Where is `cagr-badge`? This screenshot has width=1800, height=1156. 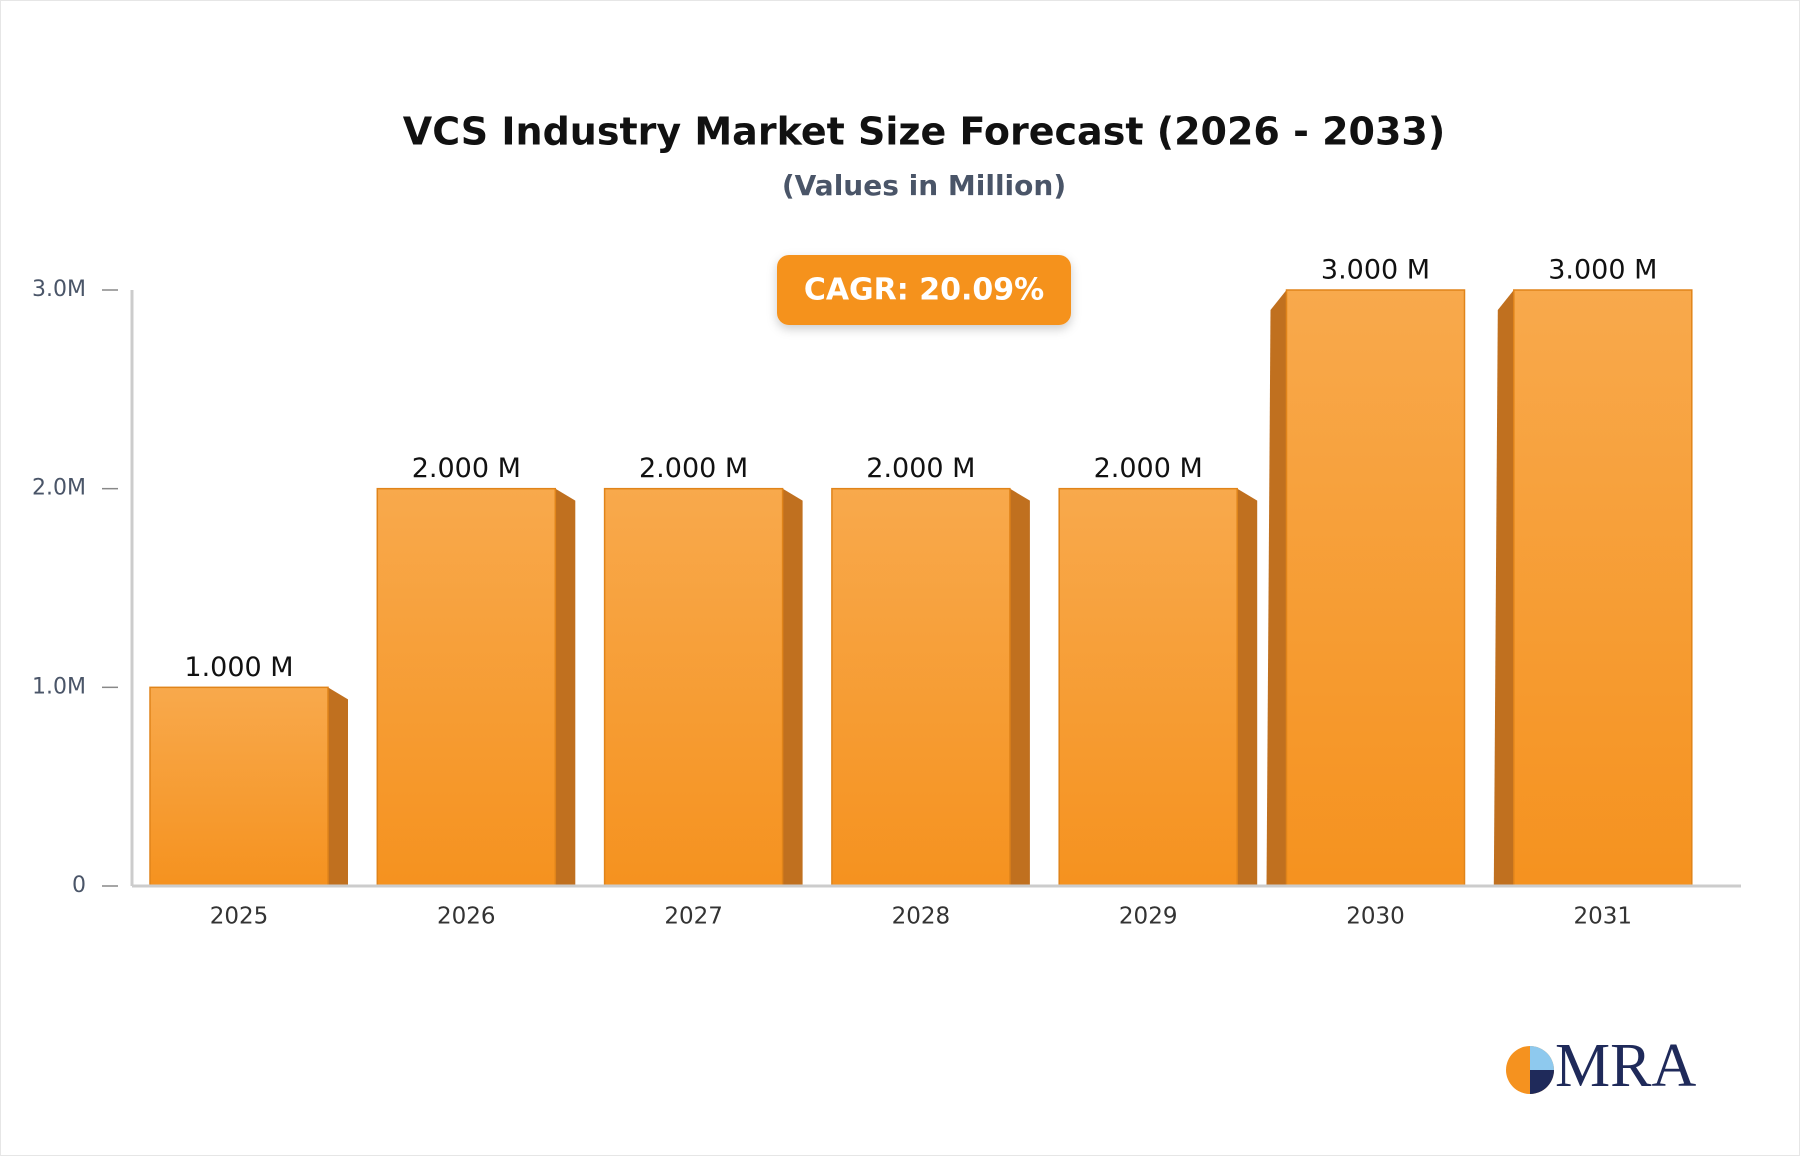
cagr-badge is located at coordinates (924, 290).